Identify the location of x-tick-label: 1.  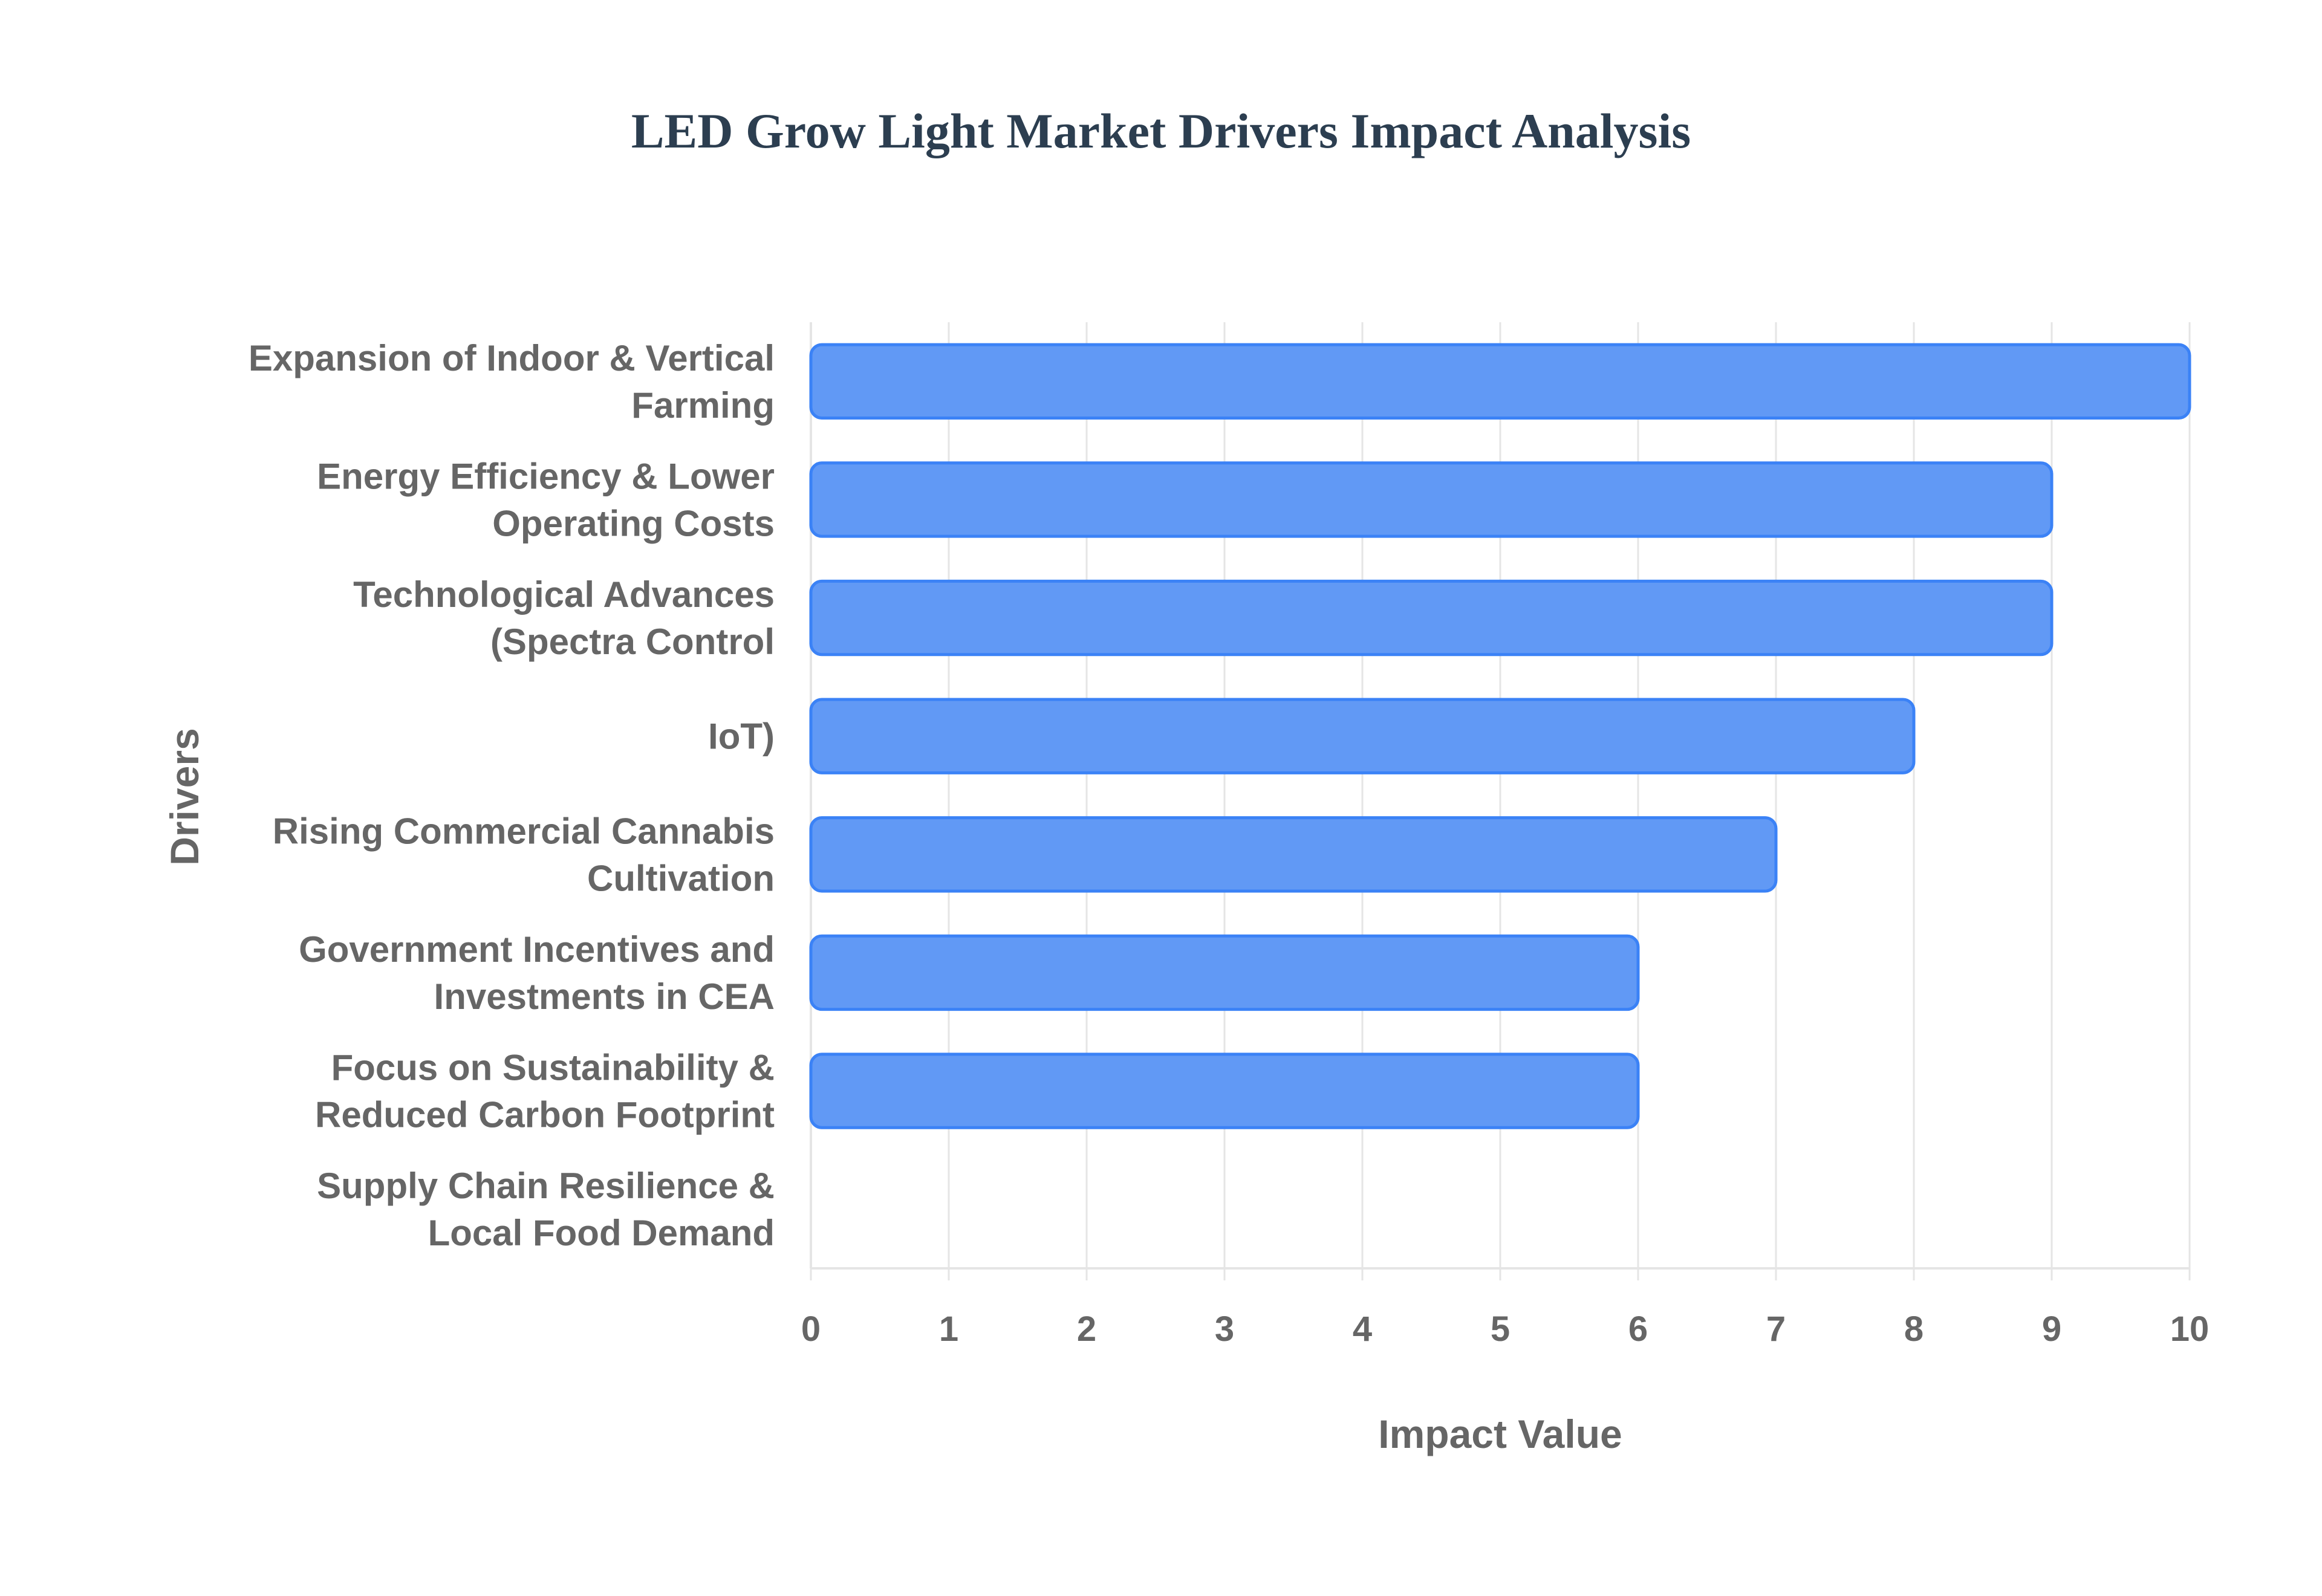
(948, 1329).